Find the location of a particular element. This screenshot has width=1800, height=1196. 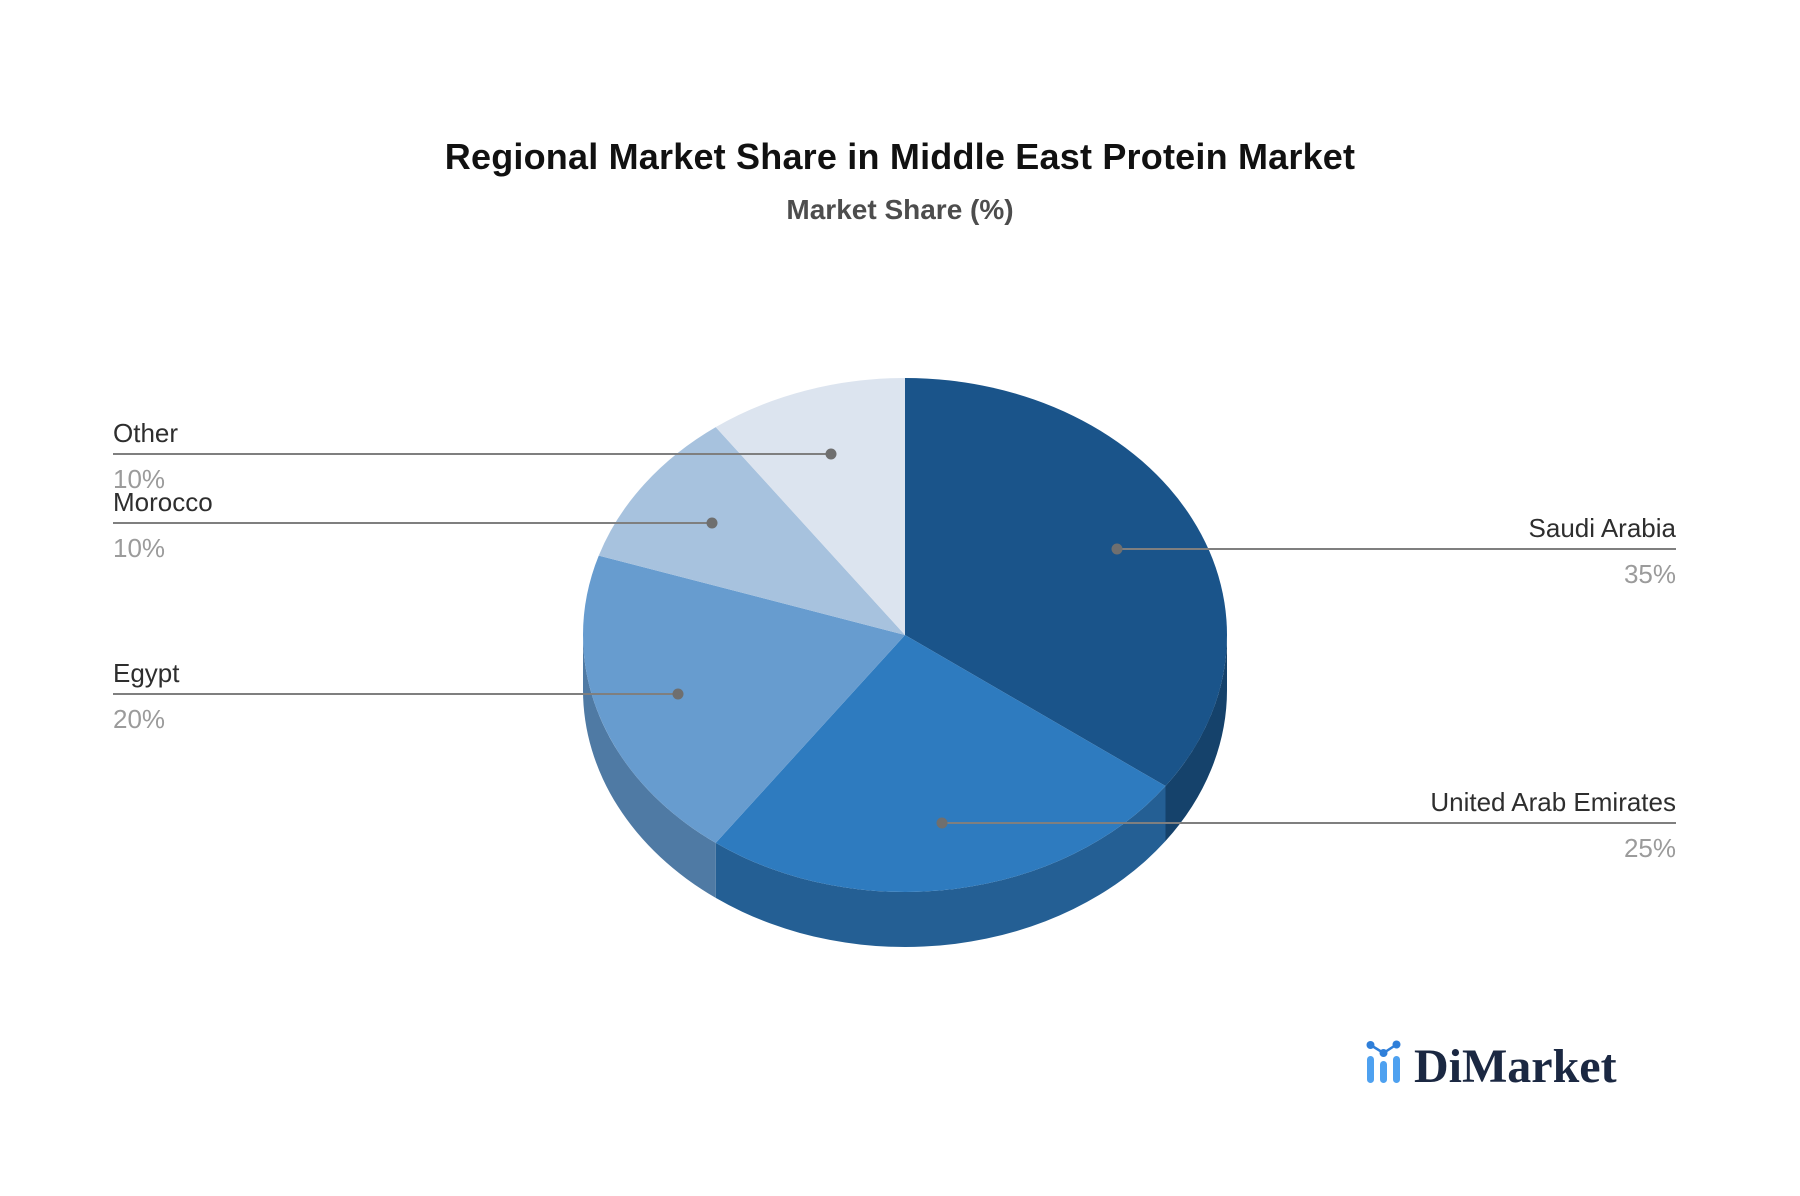

logo: DiMarket is located at coordinates (1491, 1066).